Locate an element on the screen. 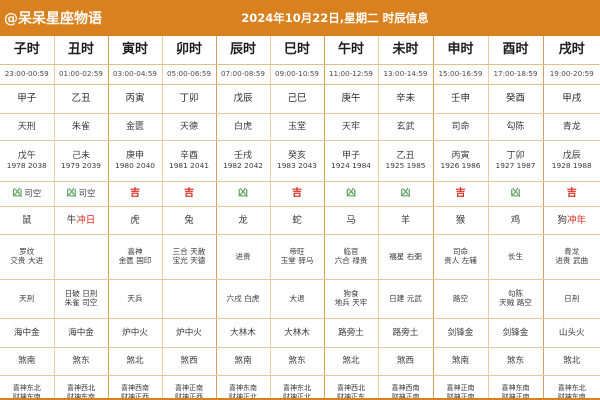 Image resolution: width=600 pixels, height=400 pixels. lucky-direction-line: 喜神正南 is located at coordinates (460, 387).